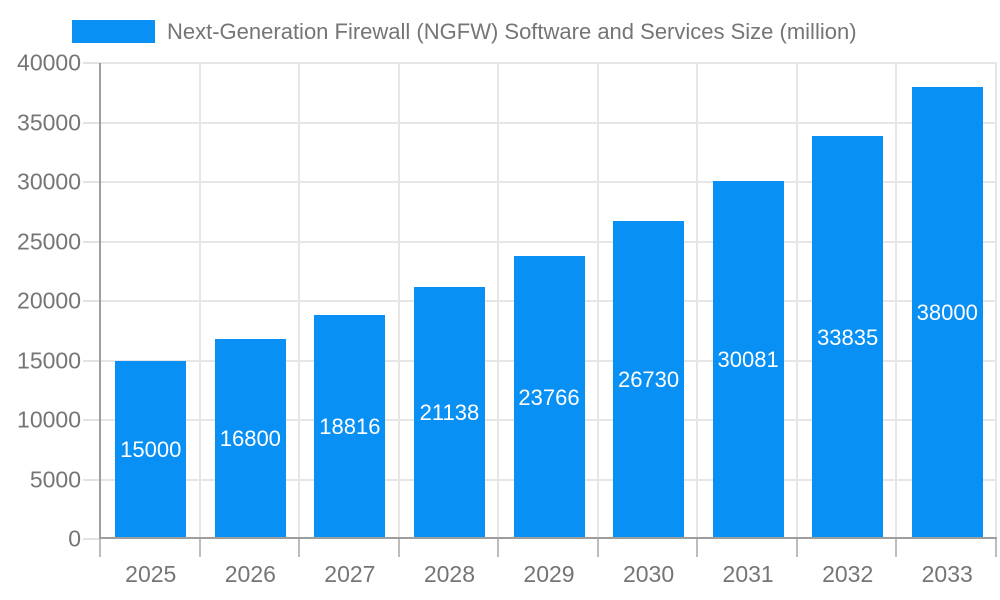  I want to click on x-axis-label: 2027, so click(350, 574).